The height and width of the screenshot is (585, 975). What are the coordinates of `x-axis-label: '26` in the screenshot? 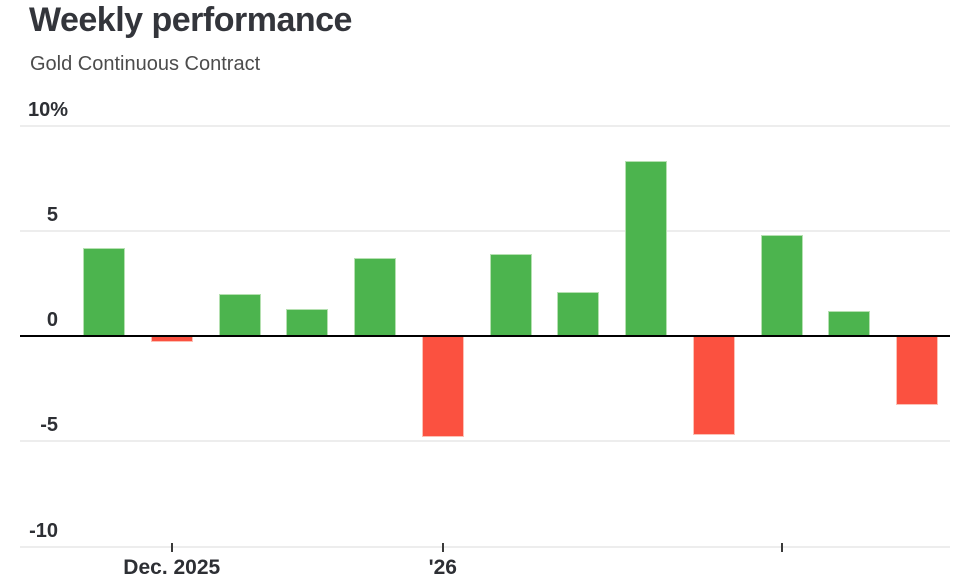 It's located at (442, 567).